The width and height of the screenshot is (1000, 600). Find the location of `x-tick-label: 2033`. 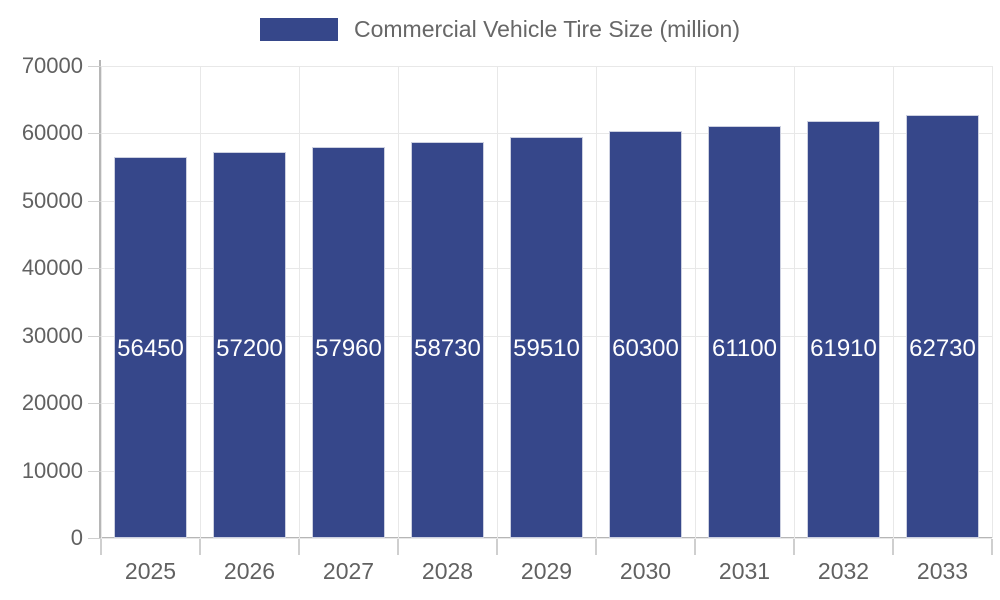

x-tick-label: 2033 is located at coordinates (942, 571).